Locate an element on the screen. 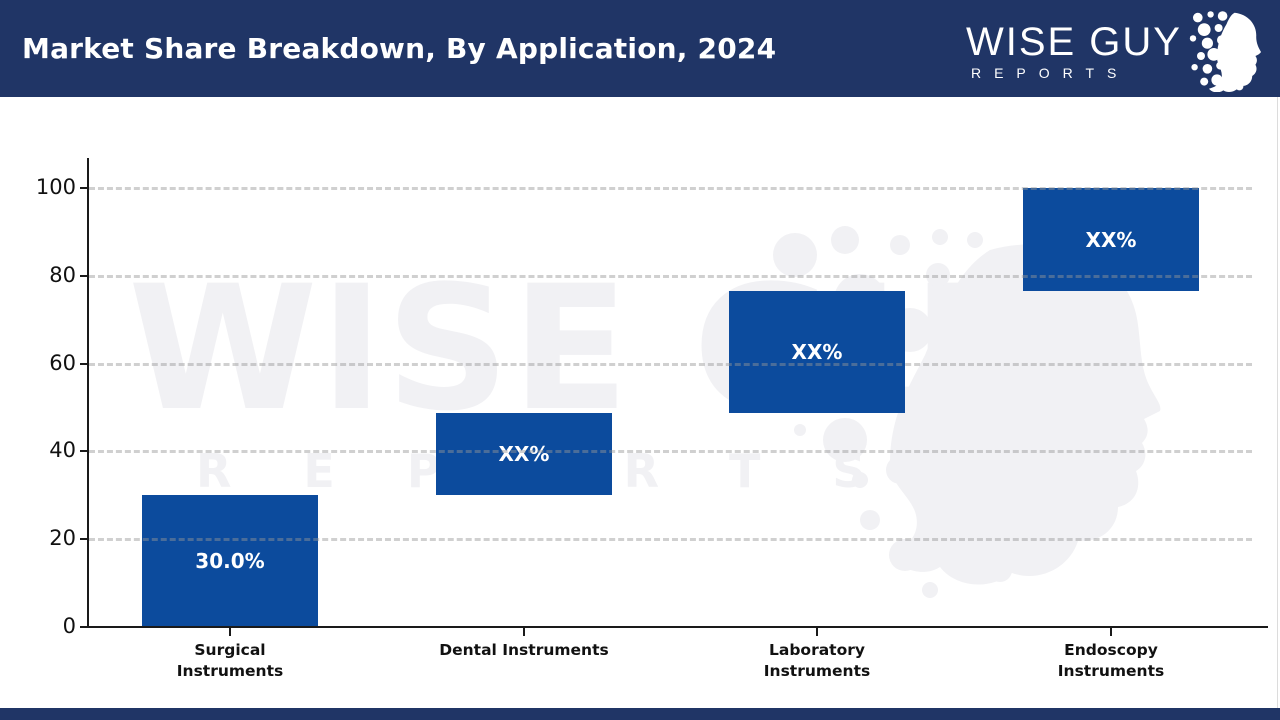 This screenshot has height=720, width=1280. logo-wise-guy-label: WISE GUY is located at coordinates (1073, 41).